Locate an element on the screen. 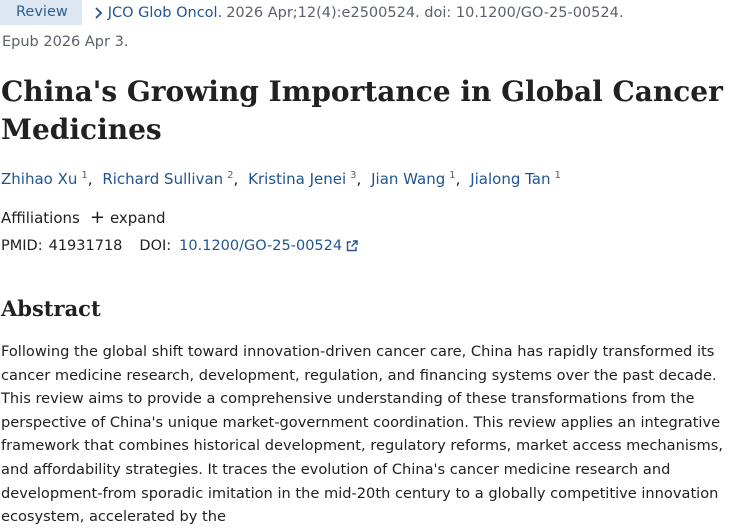  author-item: Richard Sullivan 2, is located at coordinates (172, 179).